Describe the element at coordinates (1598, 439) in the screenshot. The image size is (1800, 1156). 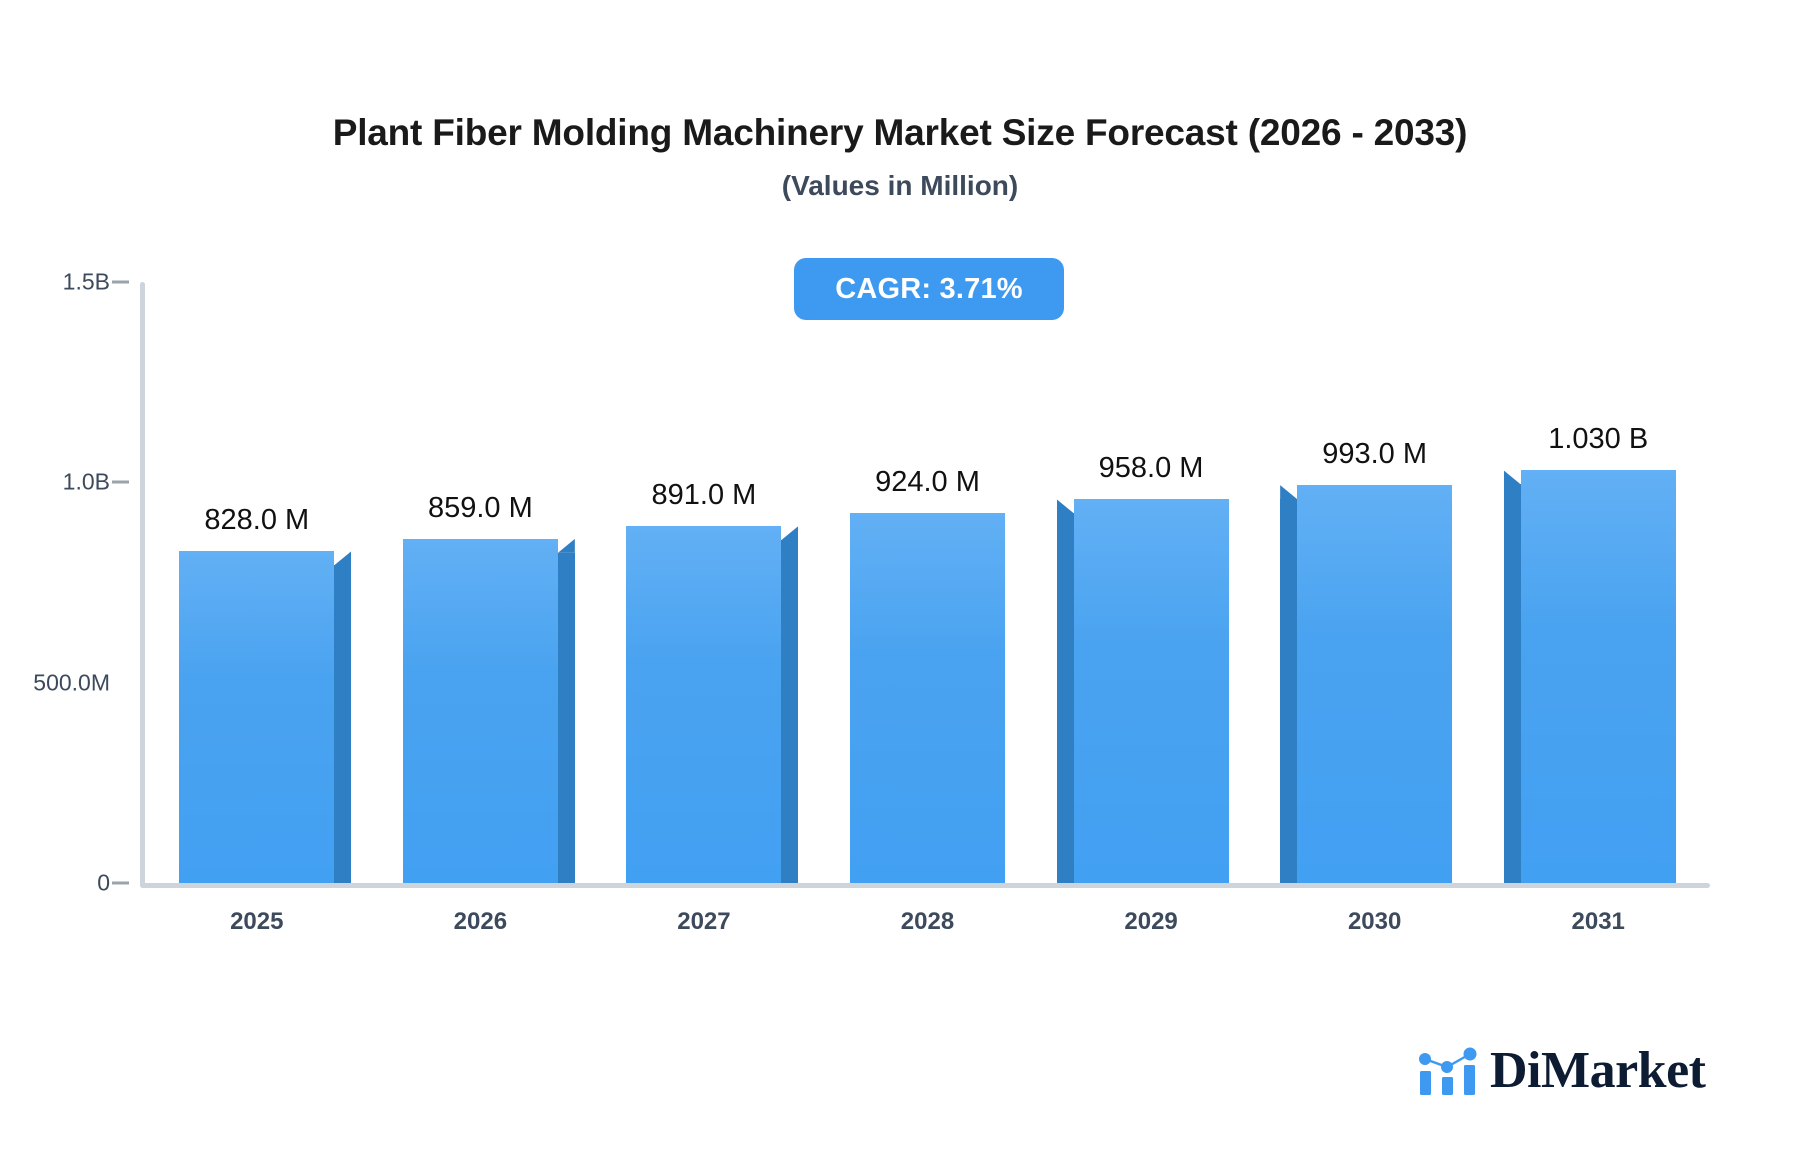
I see `bar-value-label: 1.030 B` at that location.